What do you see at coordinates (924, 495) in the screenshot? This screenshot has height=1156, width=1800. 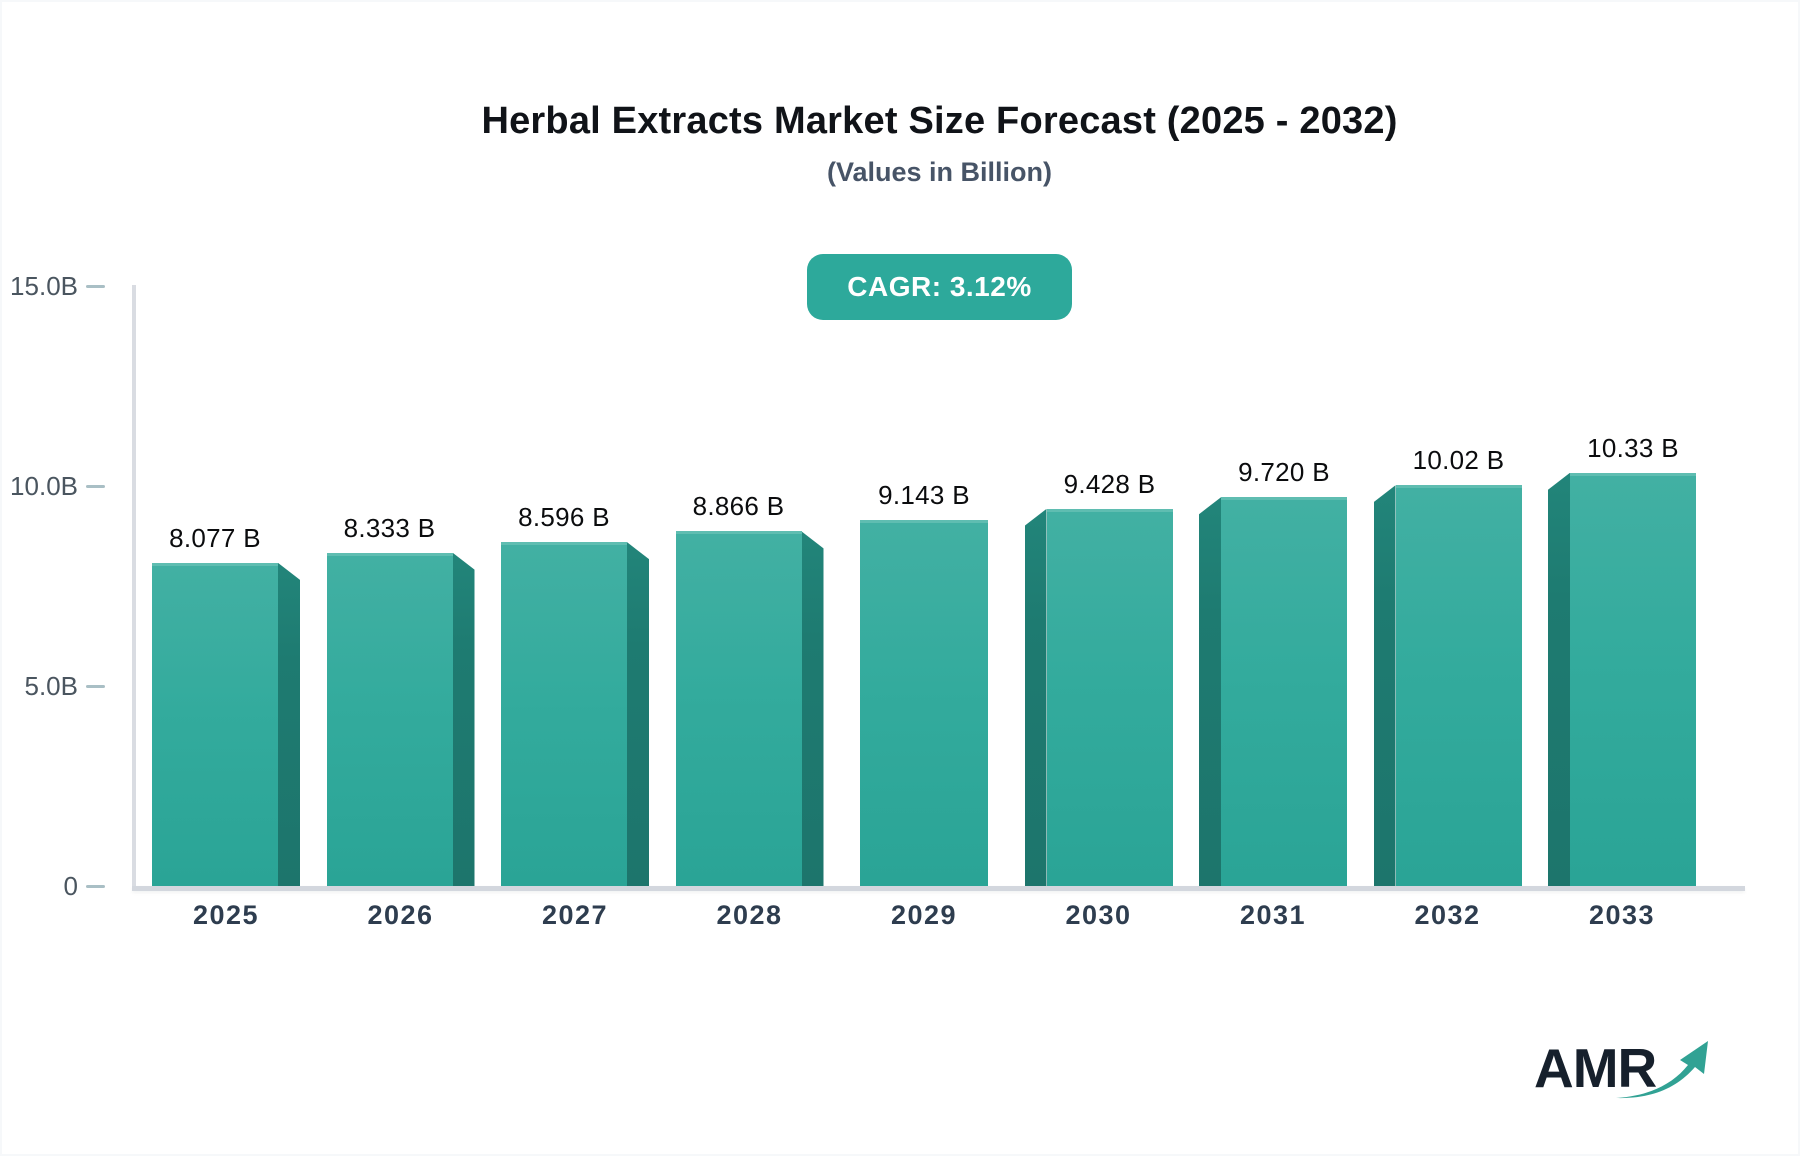 I see `bar-value-label-2029: 9.143 B` at bounding box center [924, 495].